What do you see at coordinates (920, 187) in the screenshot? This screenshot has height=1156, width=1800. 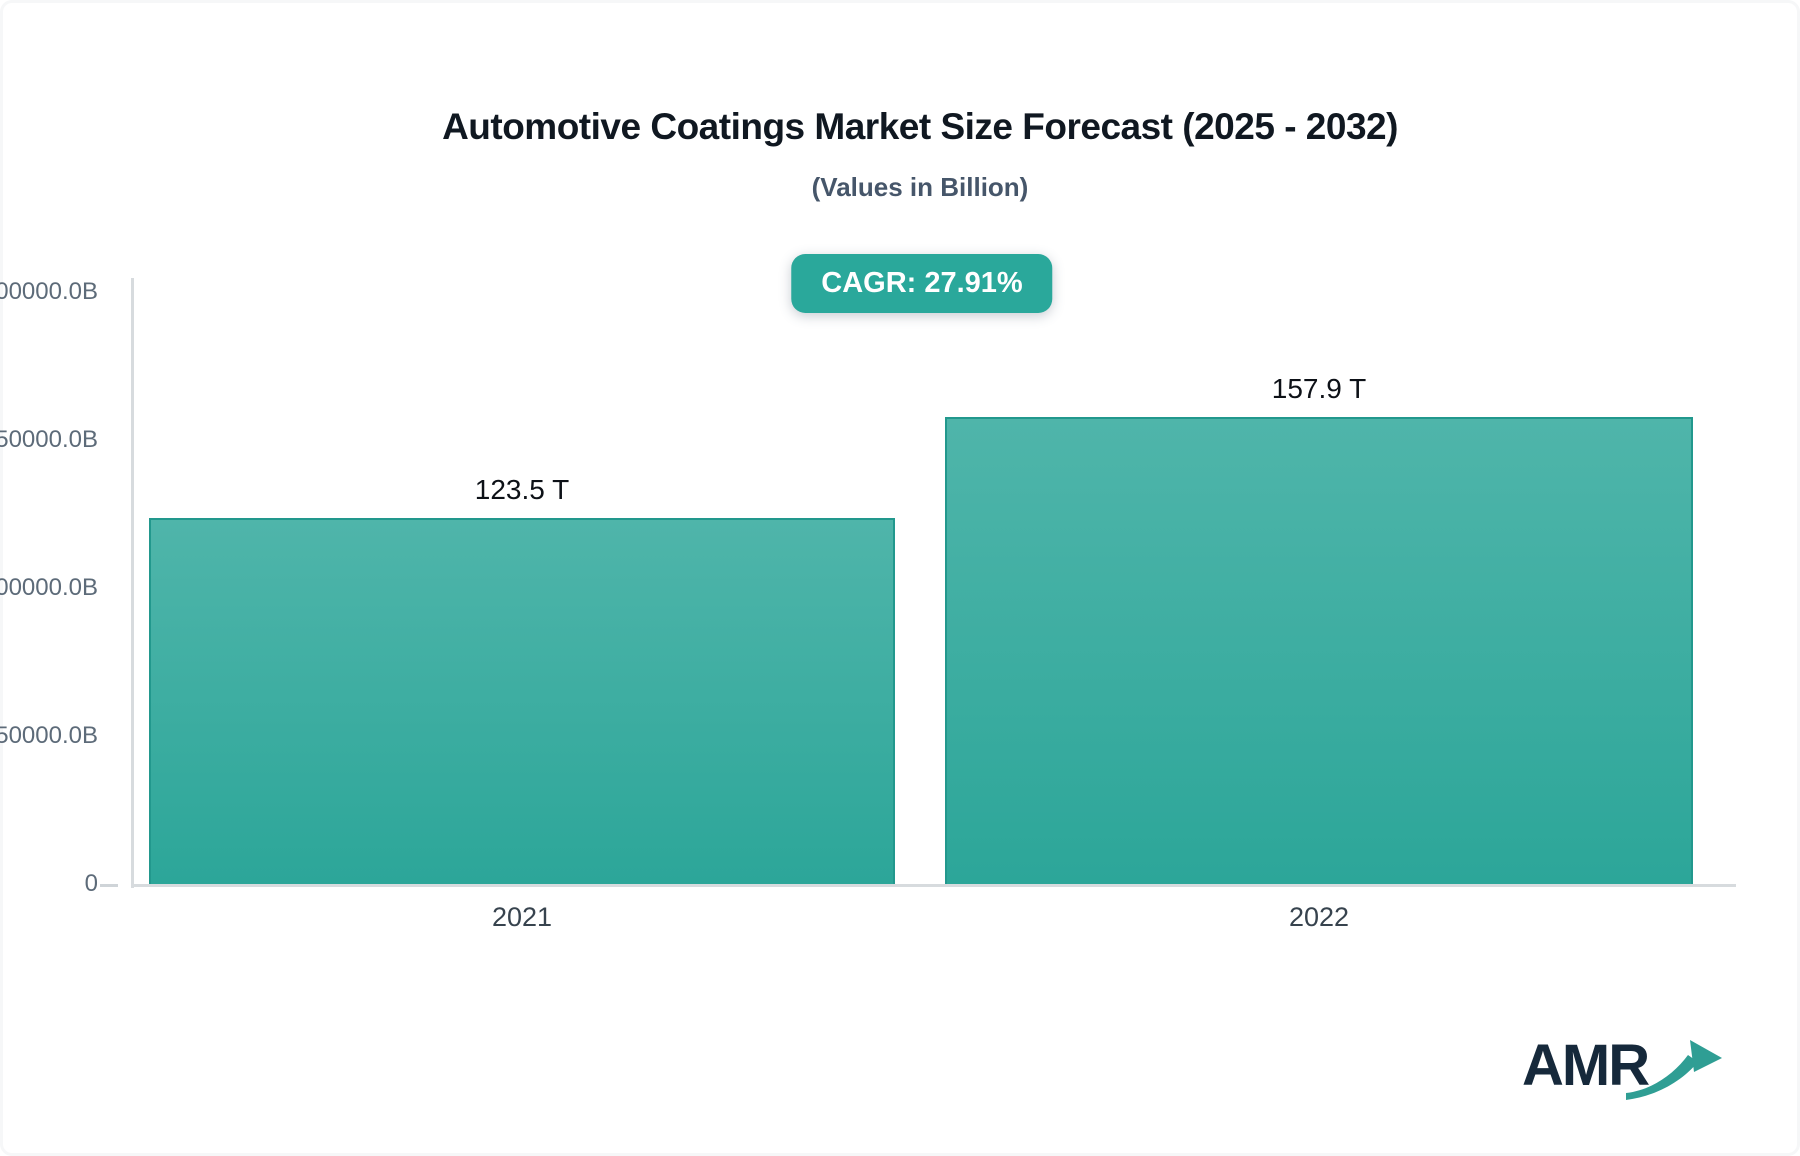 I see `chart-subtitle: (Values in Billion)` at bounding box center [920, 187].